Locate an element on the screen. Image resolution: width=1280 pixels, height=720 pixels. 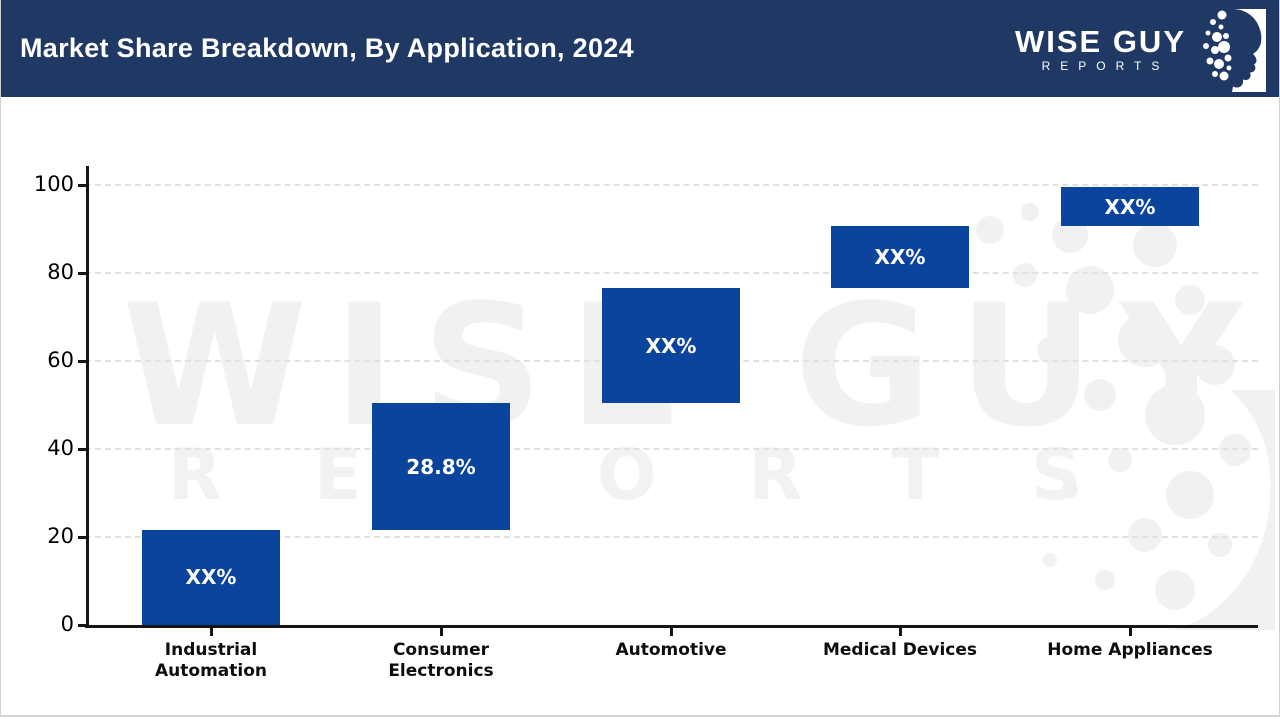
x-axis is located at coordinates (671, 626).